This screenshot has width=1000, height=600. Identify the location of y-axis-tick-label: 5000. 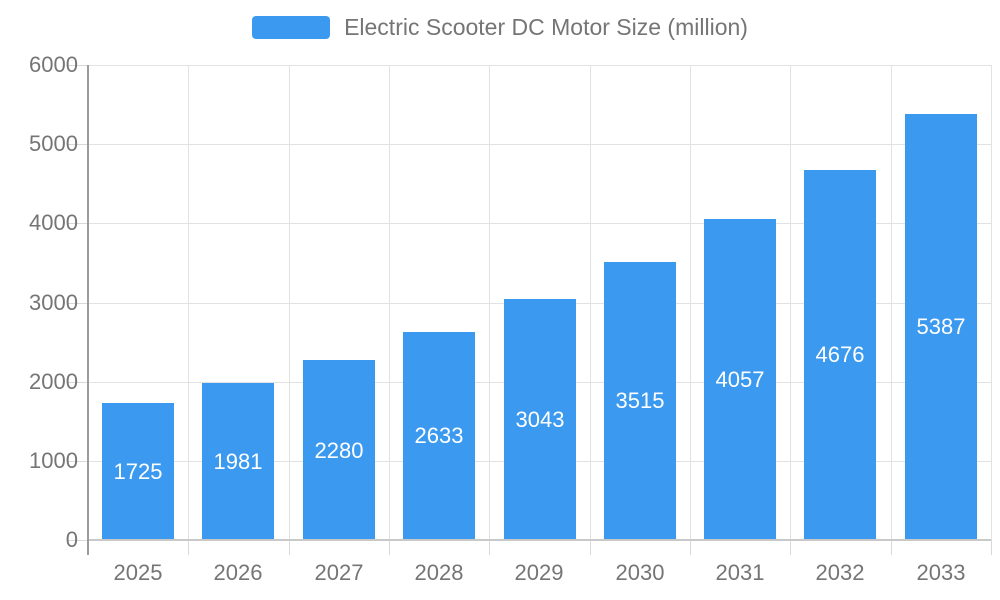
(53, 143).